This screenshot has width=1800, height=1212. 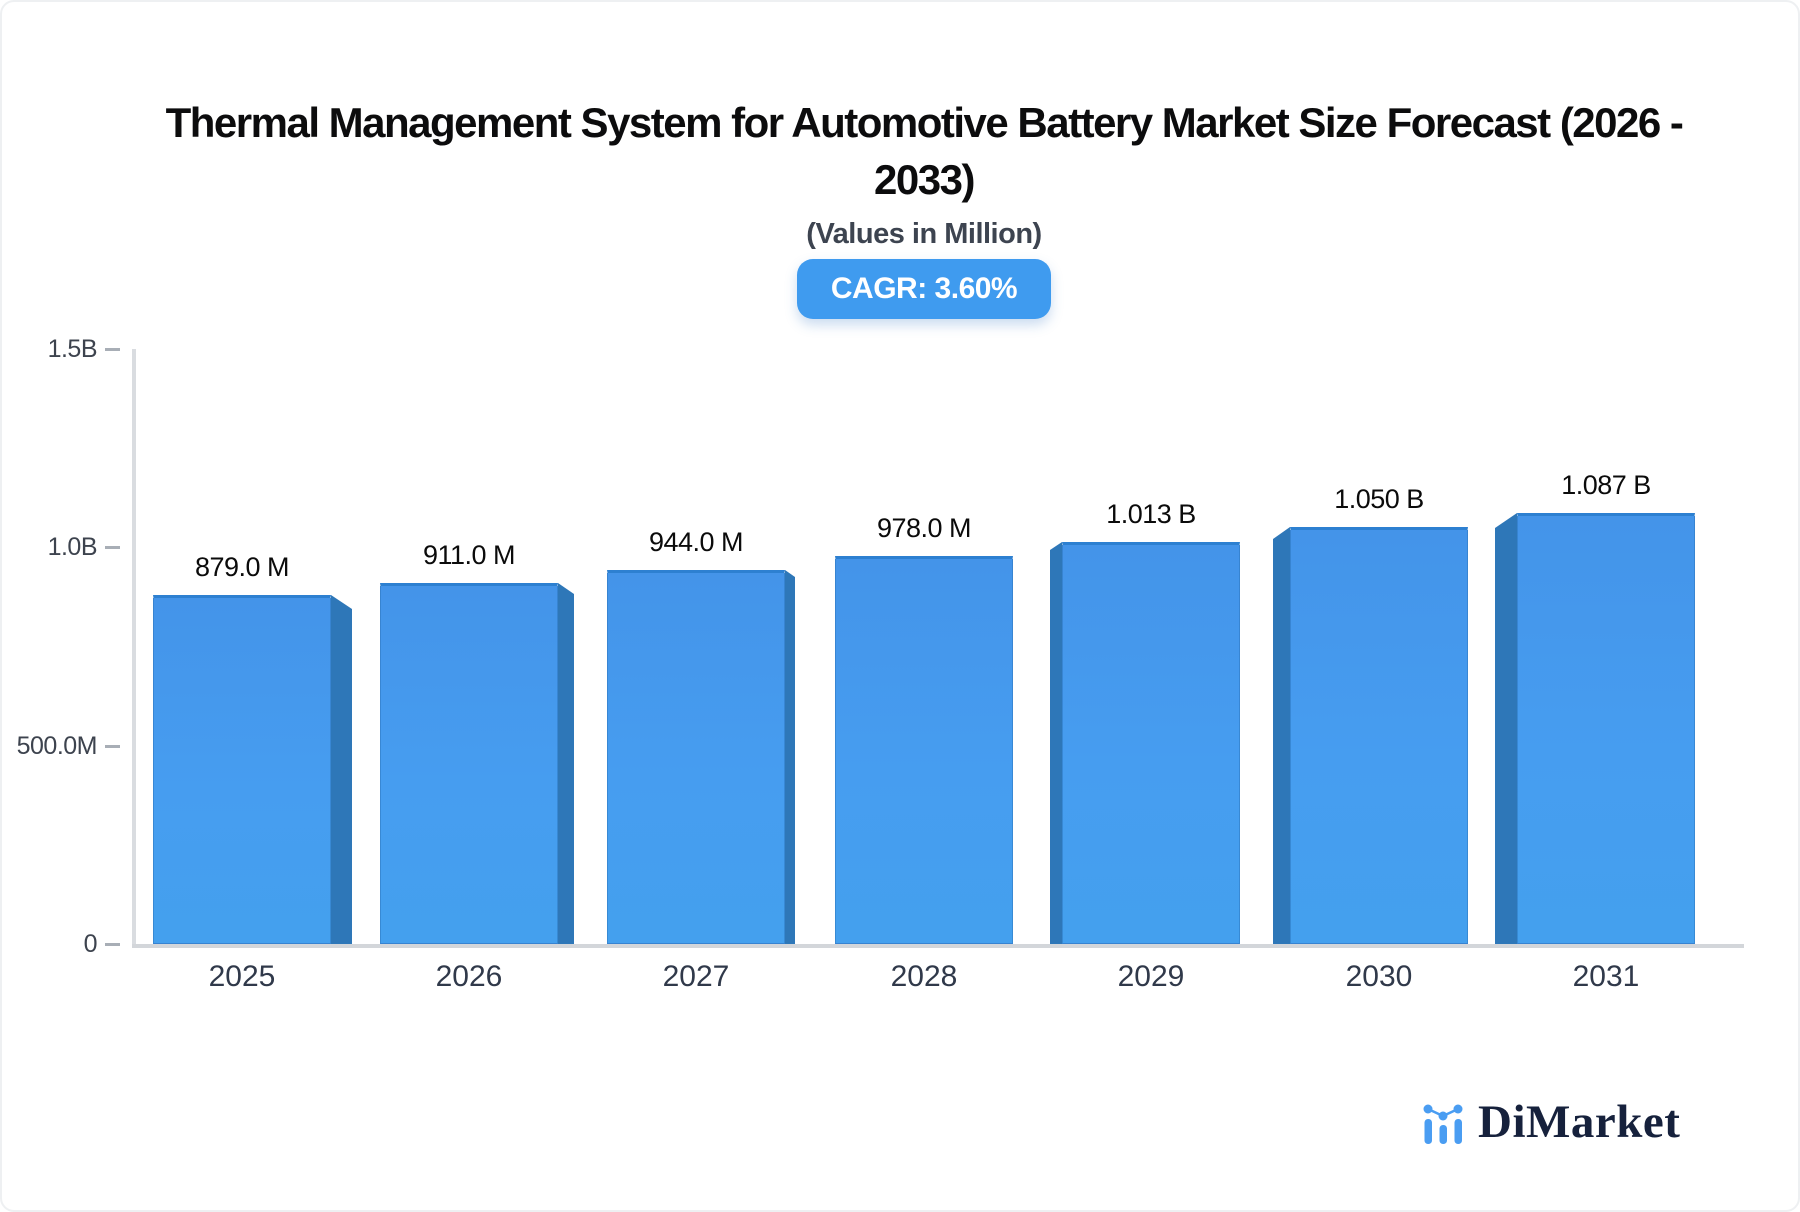 I want to click on bar-2026, so click(x=469, y=763).